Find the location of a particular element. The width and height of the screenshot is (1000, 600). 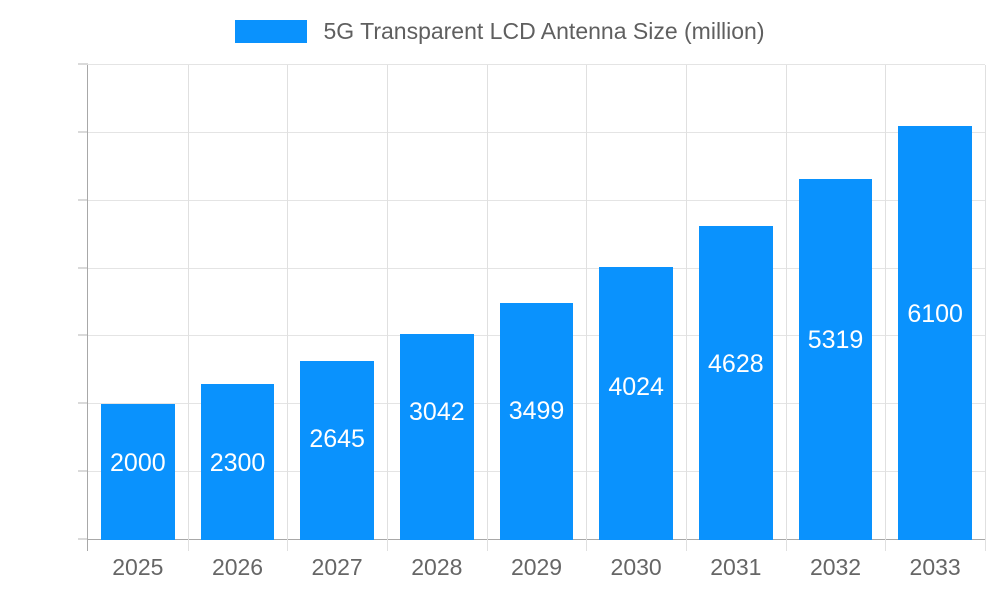

x-axis-label-2033: 2033 is located at coordinates (935, 567).